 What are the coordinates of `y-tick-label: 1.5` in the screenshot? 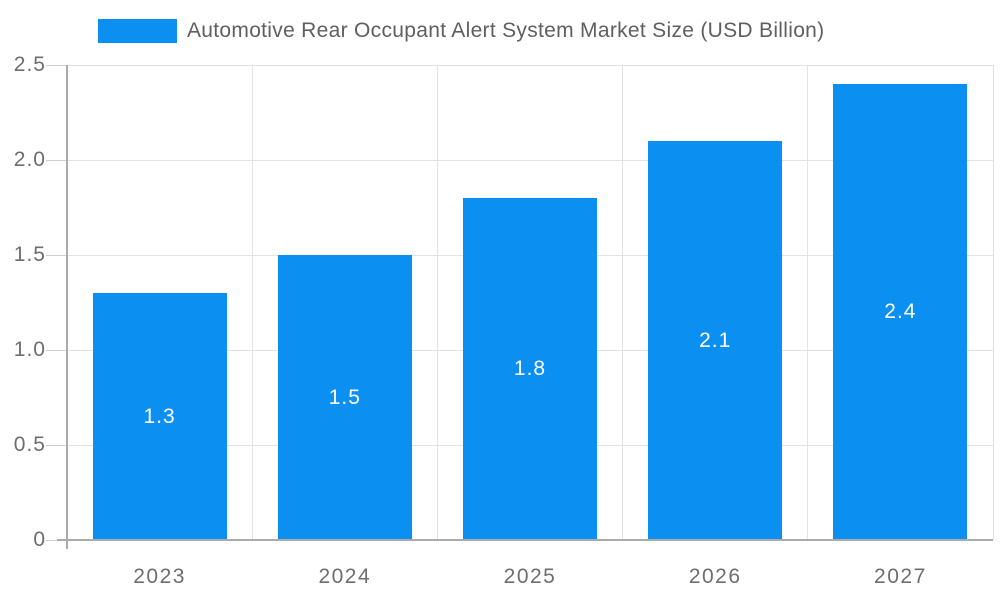 It's located at (29, 254).